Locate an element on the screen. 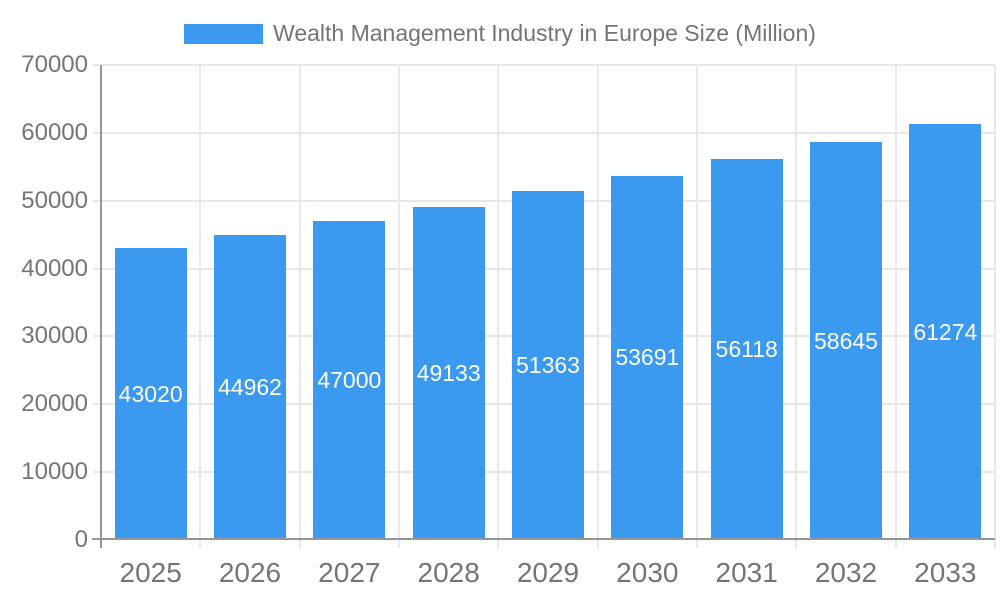 This screenshot has height=600, width=1000. x-axis-tick-label: 2033 is located at coordinates (945, 572).